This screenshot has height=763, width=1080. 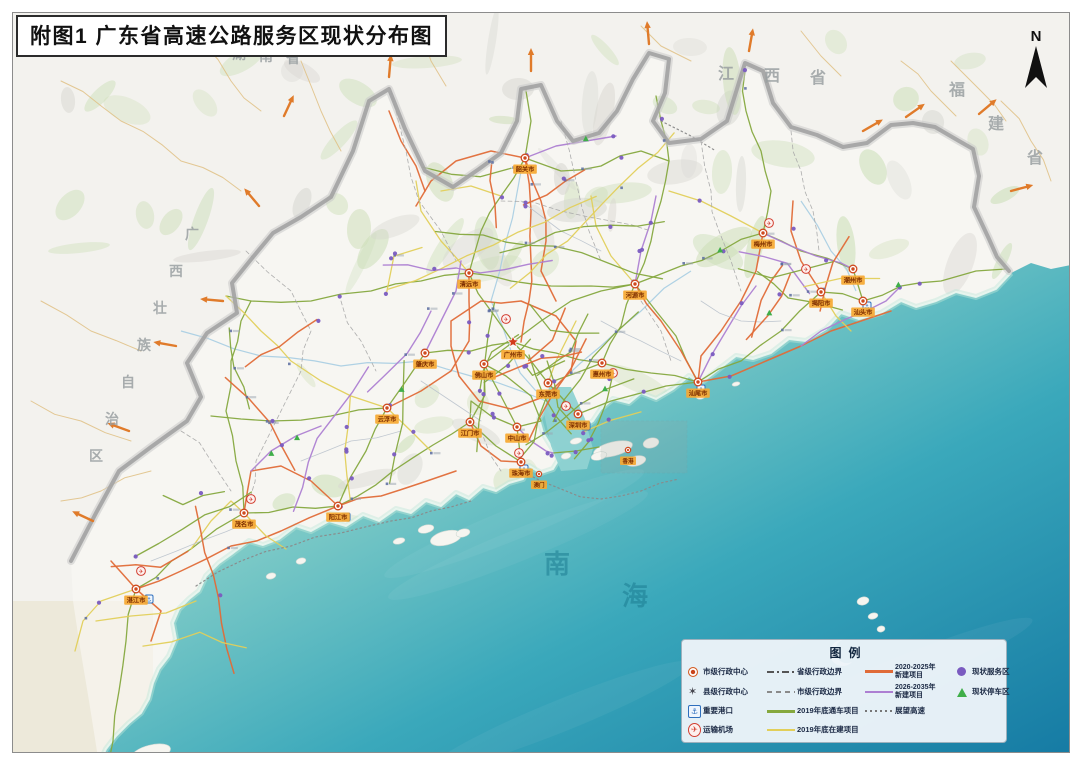 I want to click on city-label-text: 东莞市, so click(x=548, y=395).